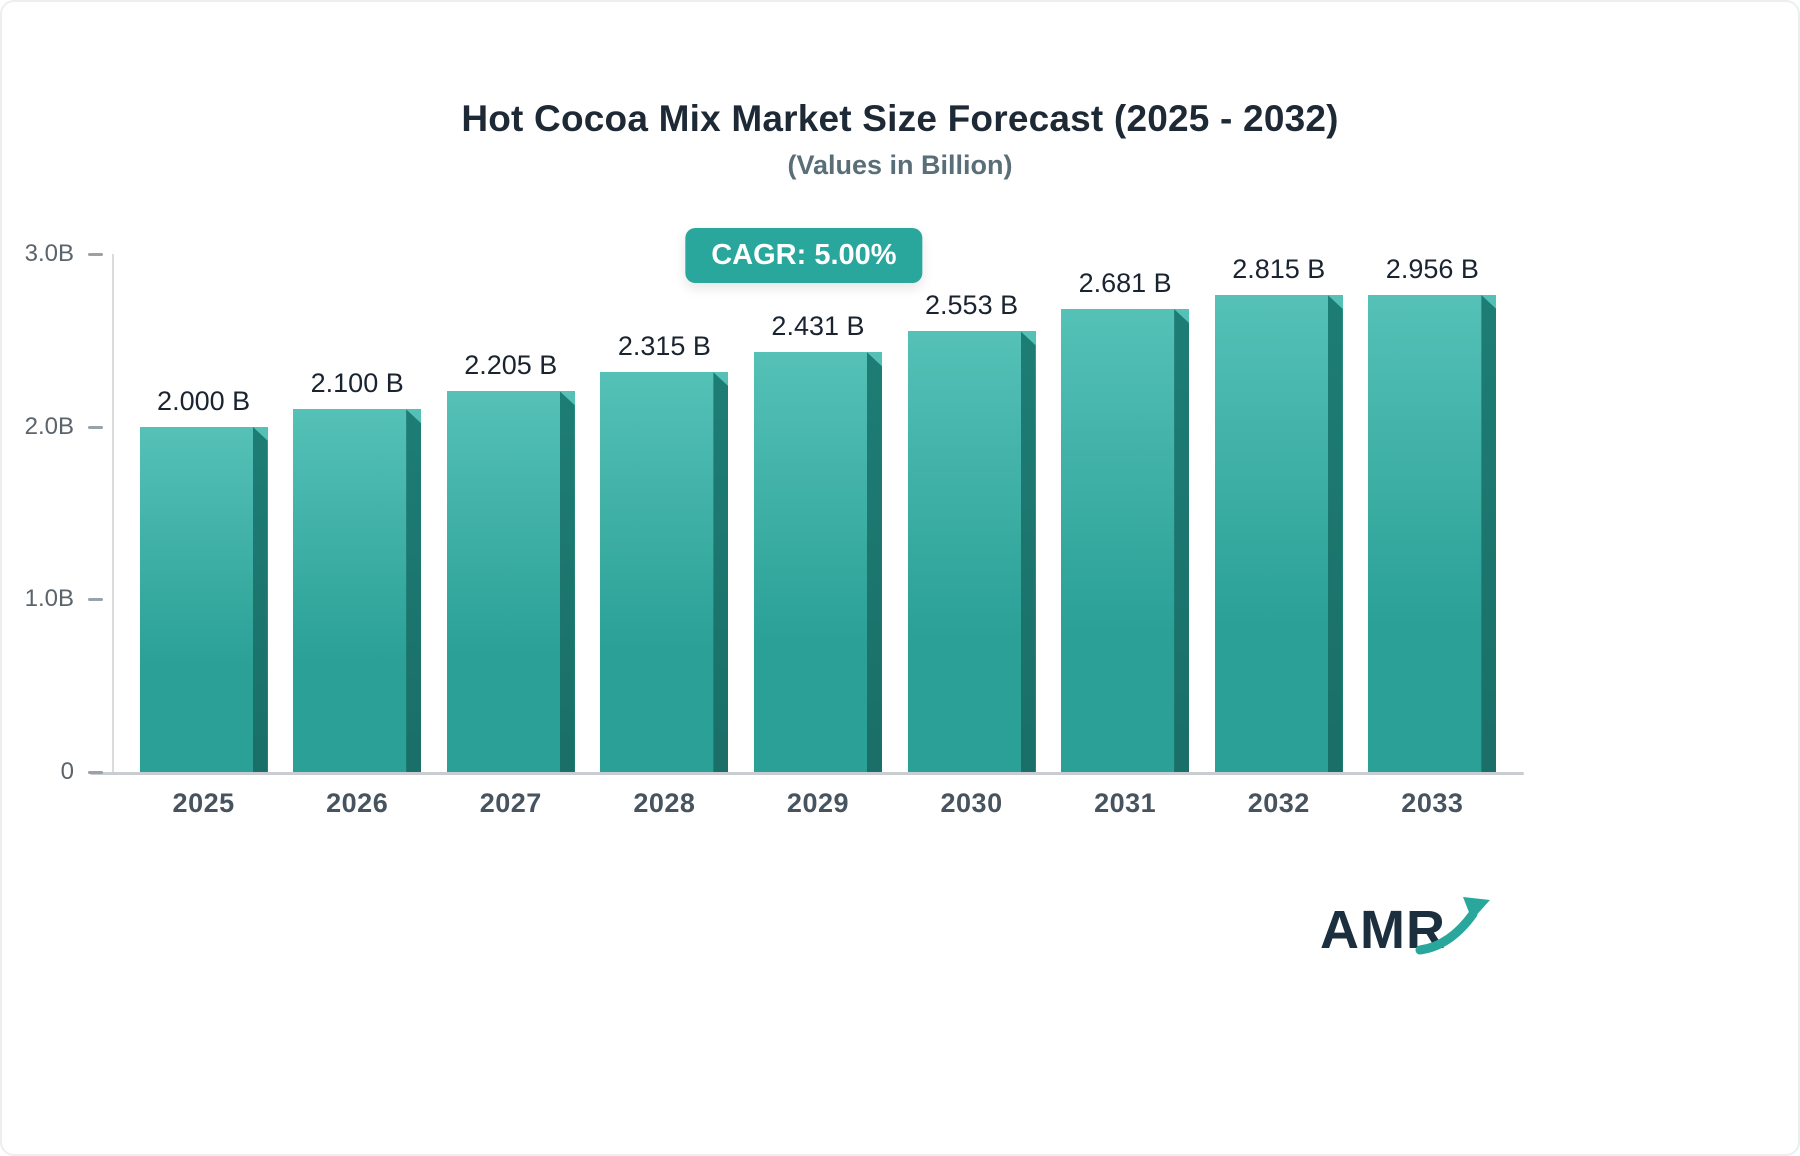 Image resolution: width=1800 pixels, height=1156 pixels. Describe the element at coordinates (511, 365) in the screenshot. I see `bar-value-label-2027: 2.205 B` at that location.